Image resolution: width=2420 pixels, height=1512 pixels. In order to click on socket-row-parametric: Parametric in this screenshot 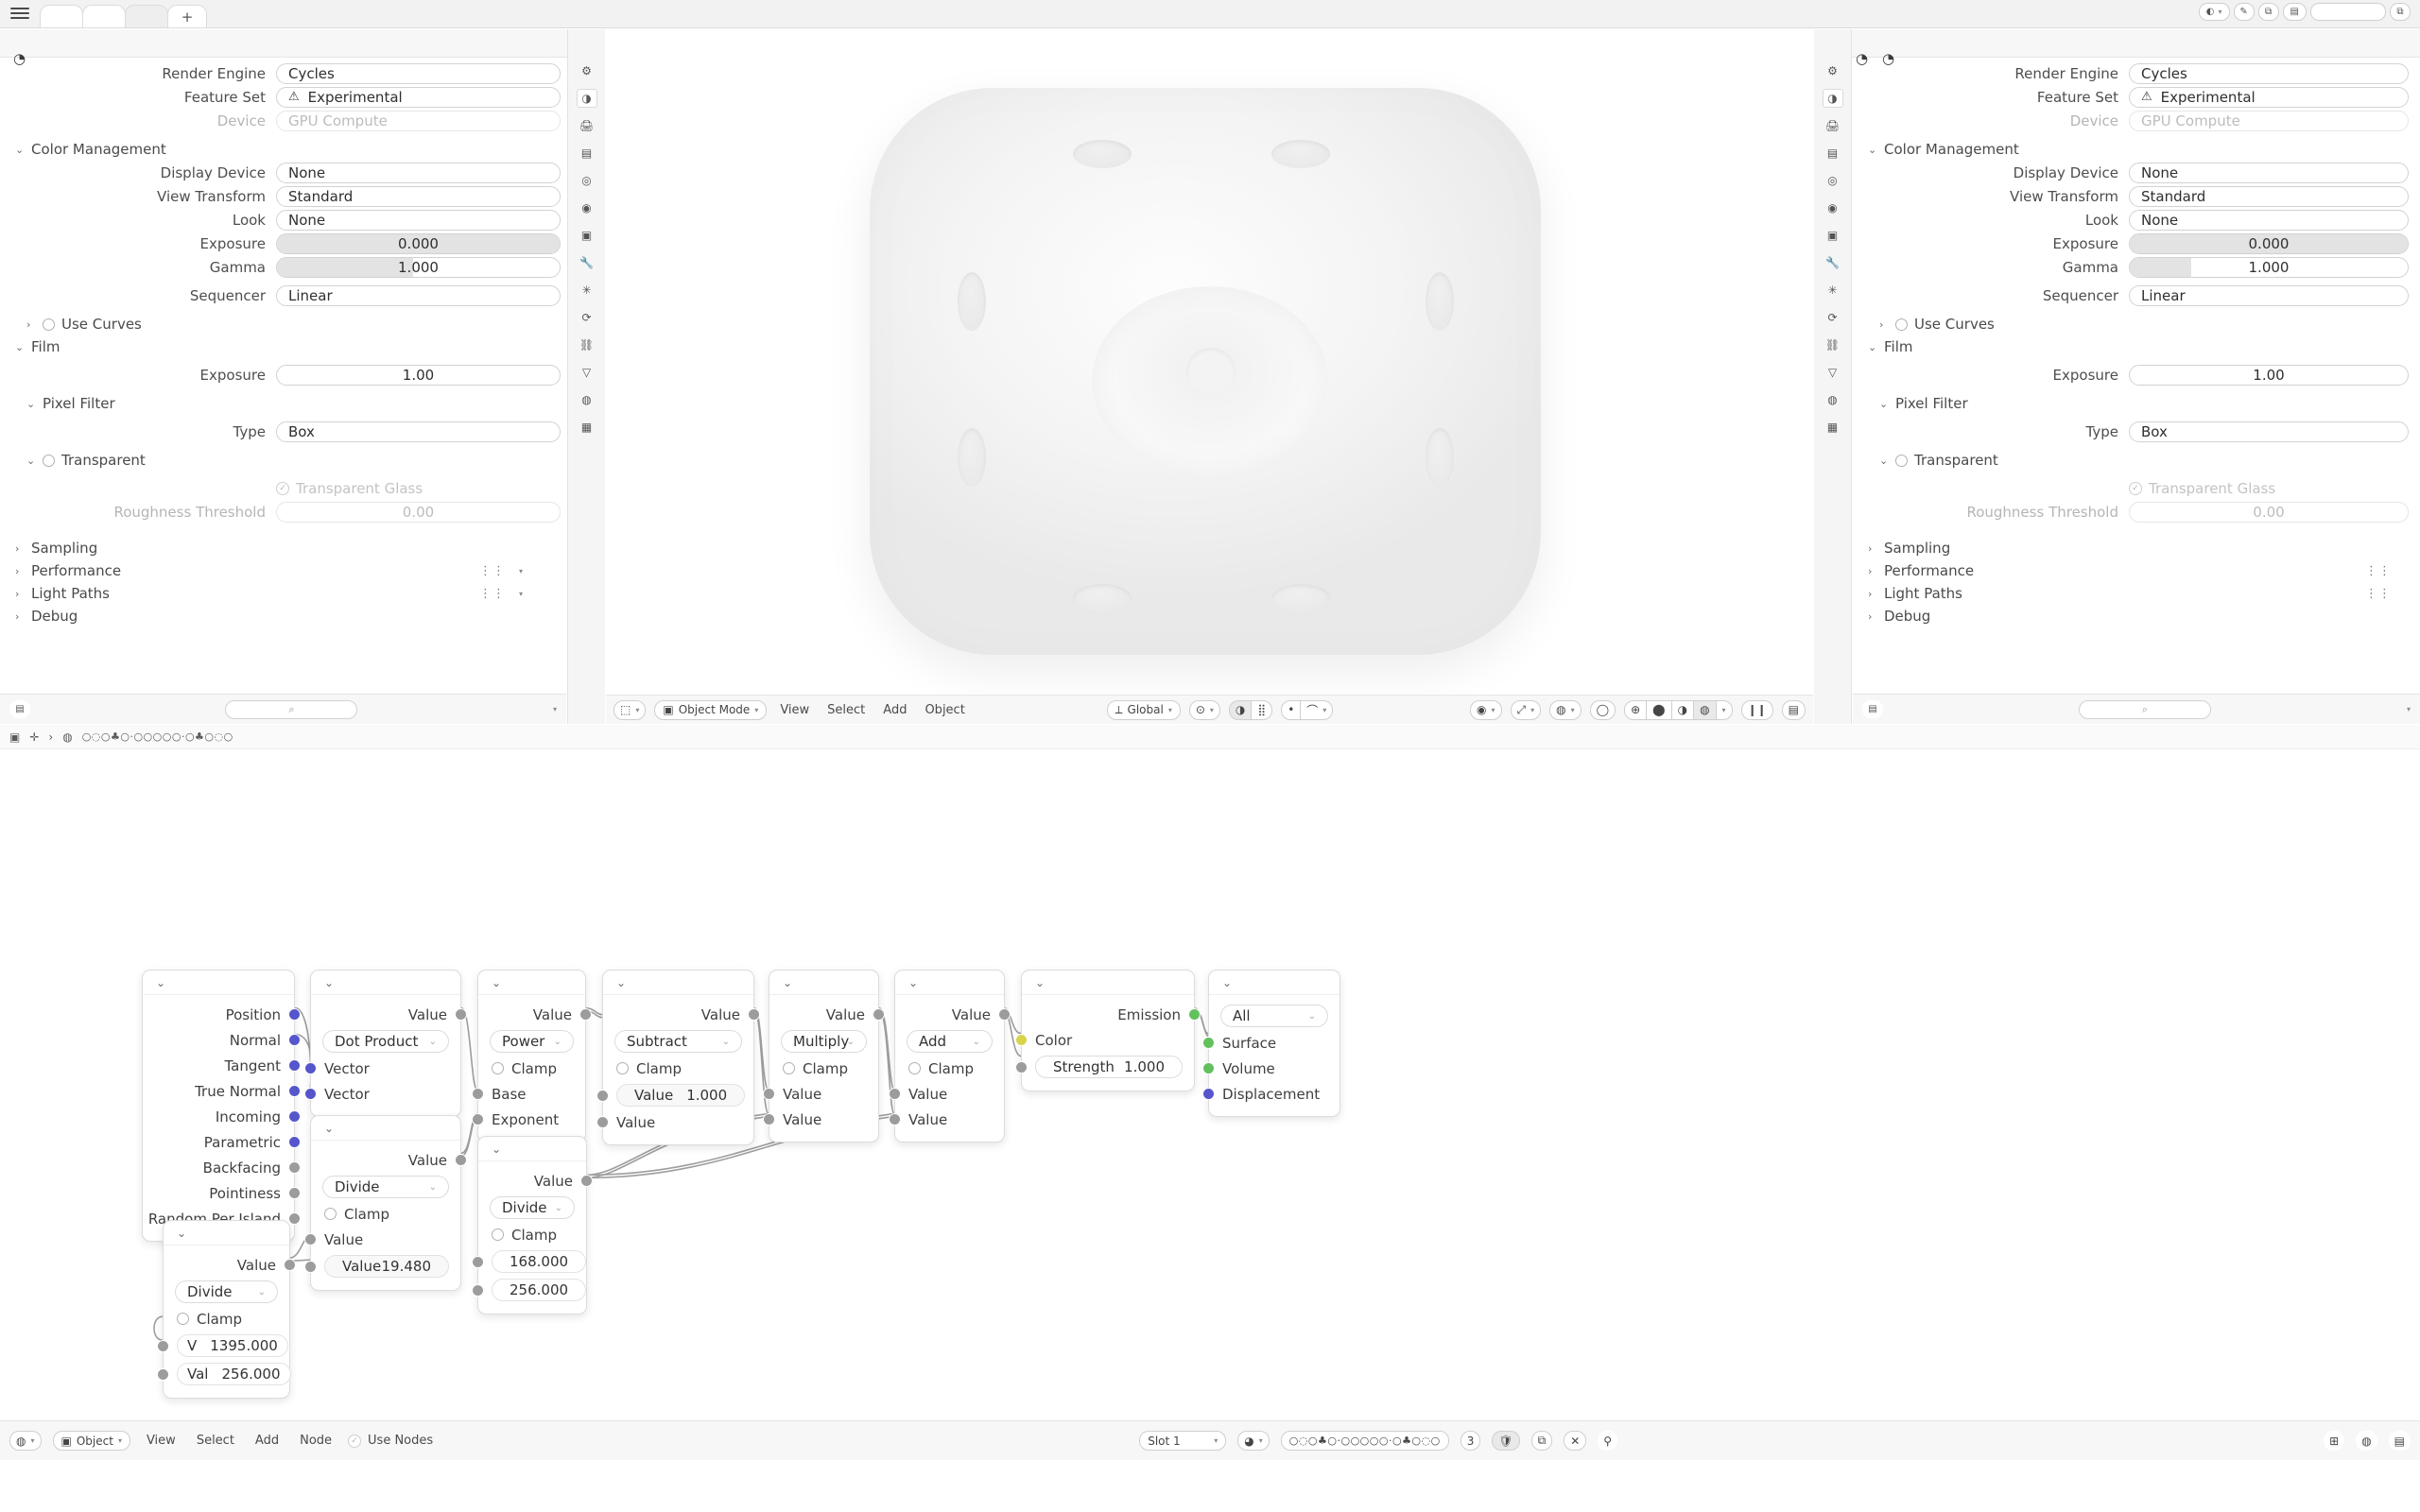, I will do `click(222, 1142)`.